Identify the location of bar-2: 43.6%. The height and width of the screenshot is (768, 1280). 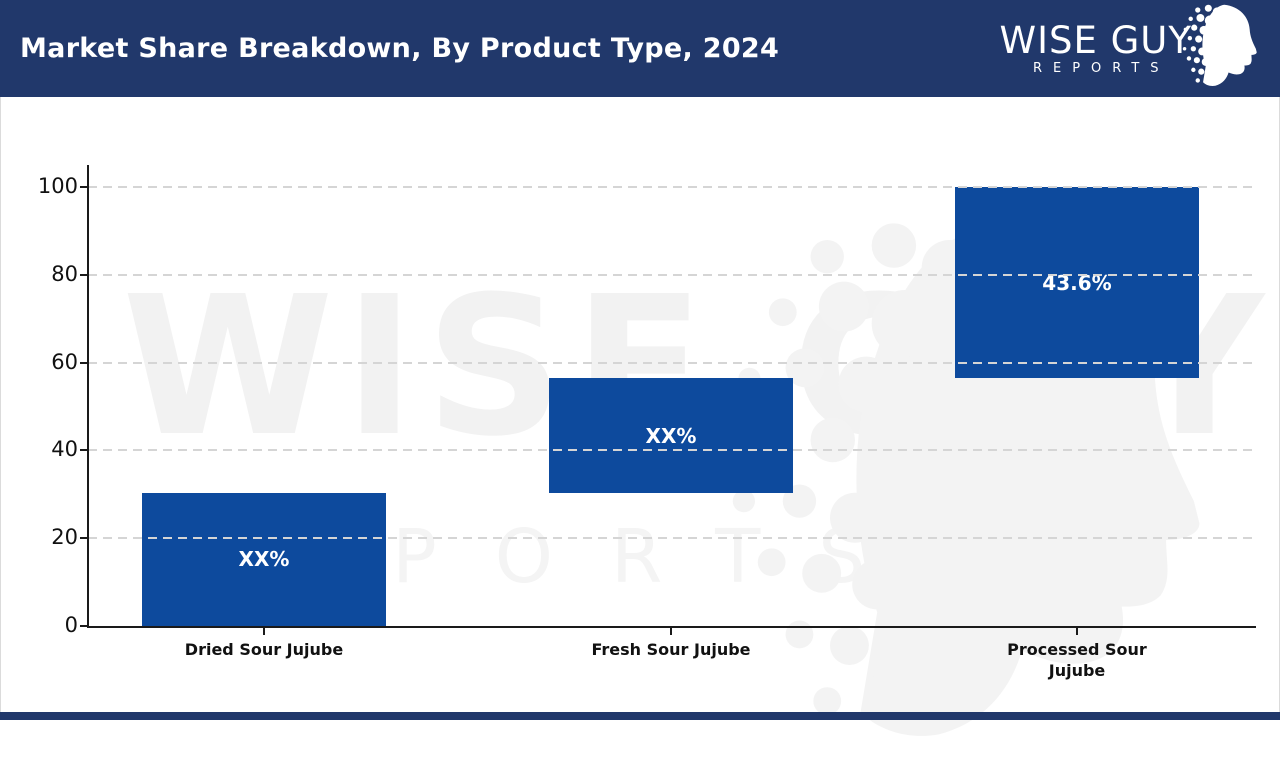
(1077, 283).